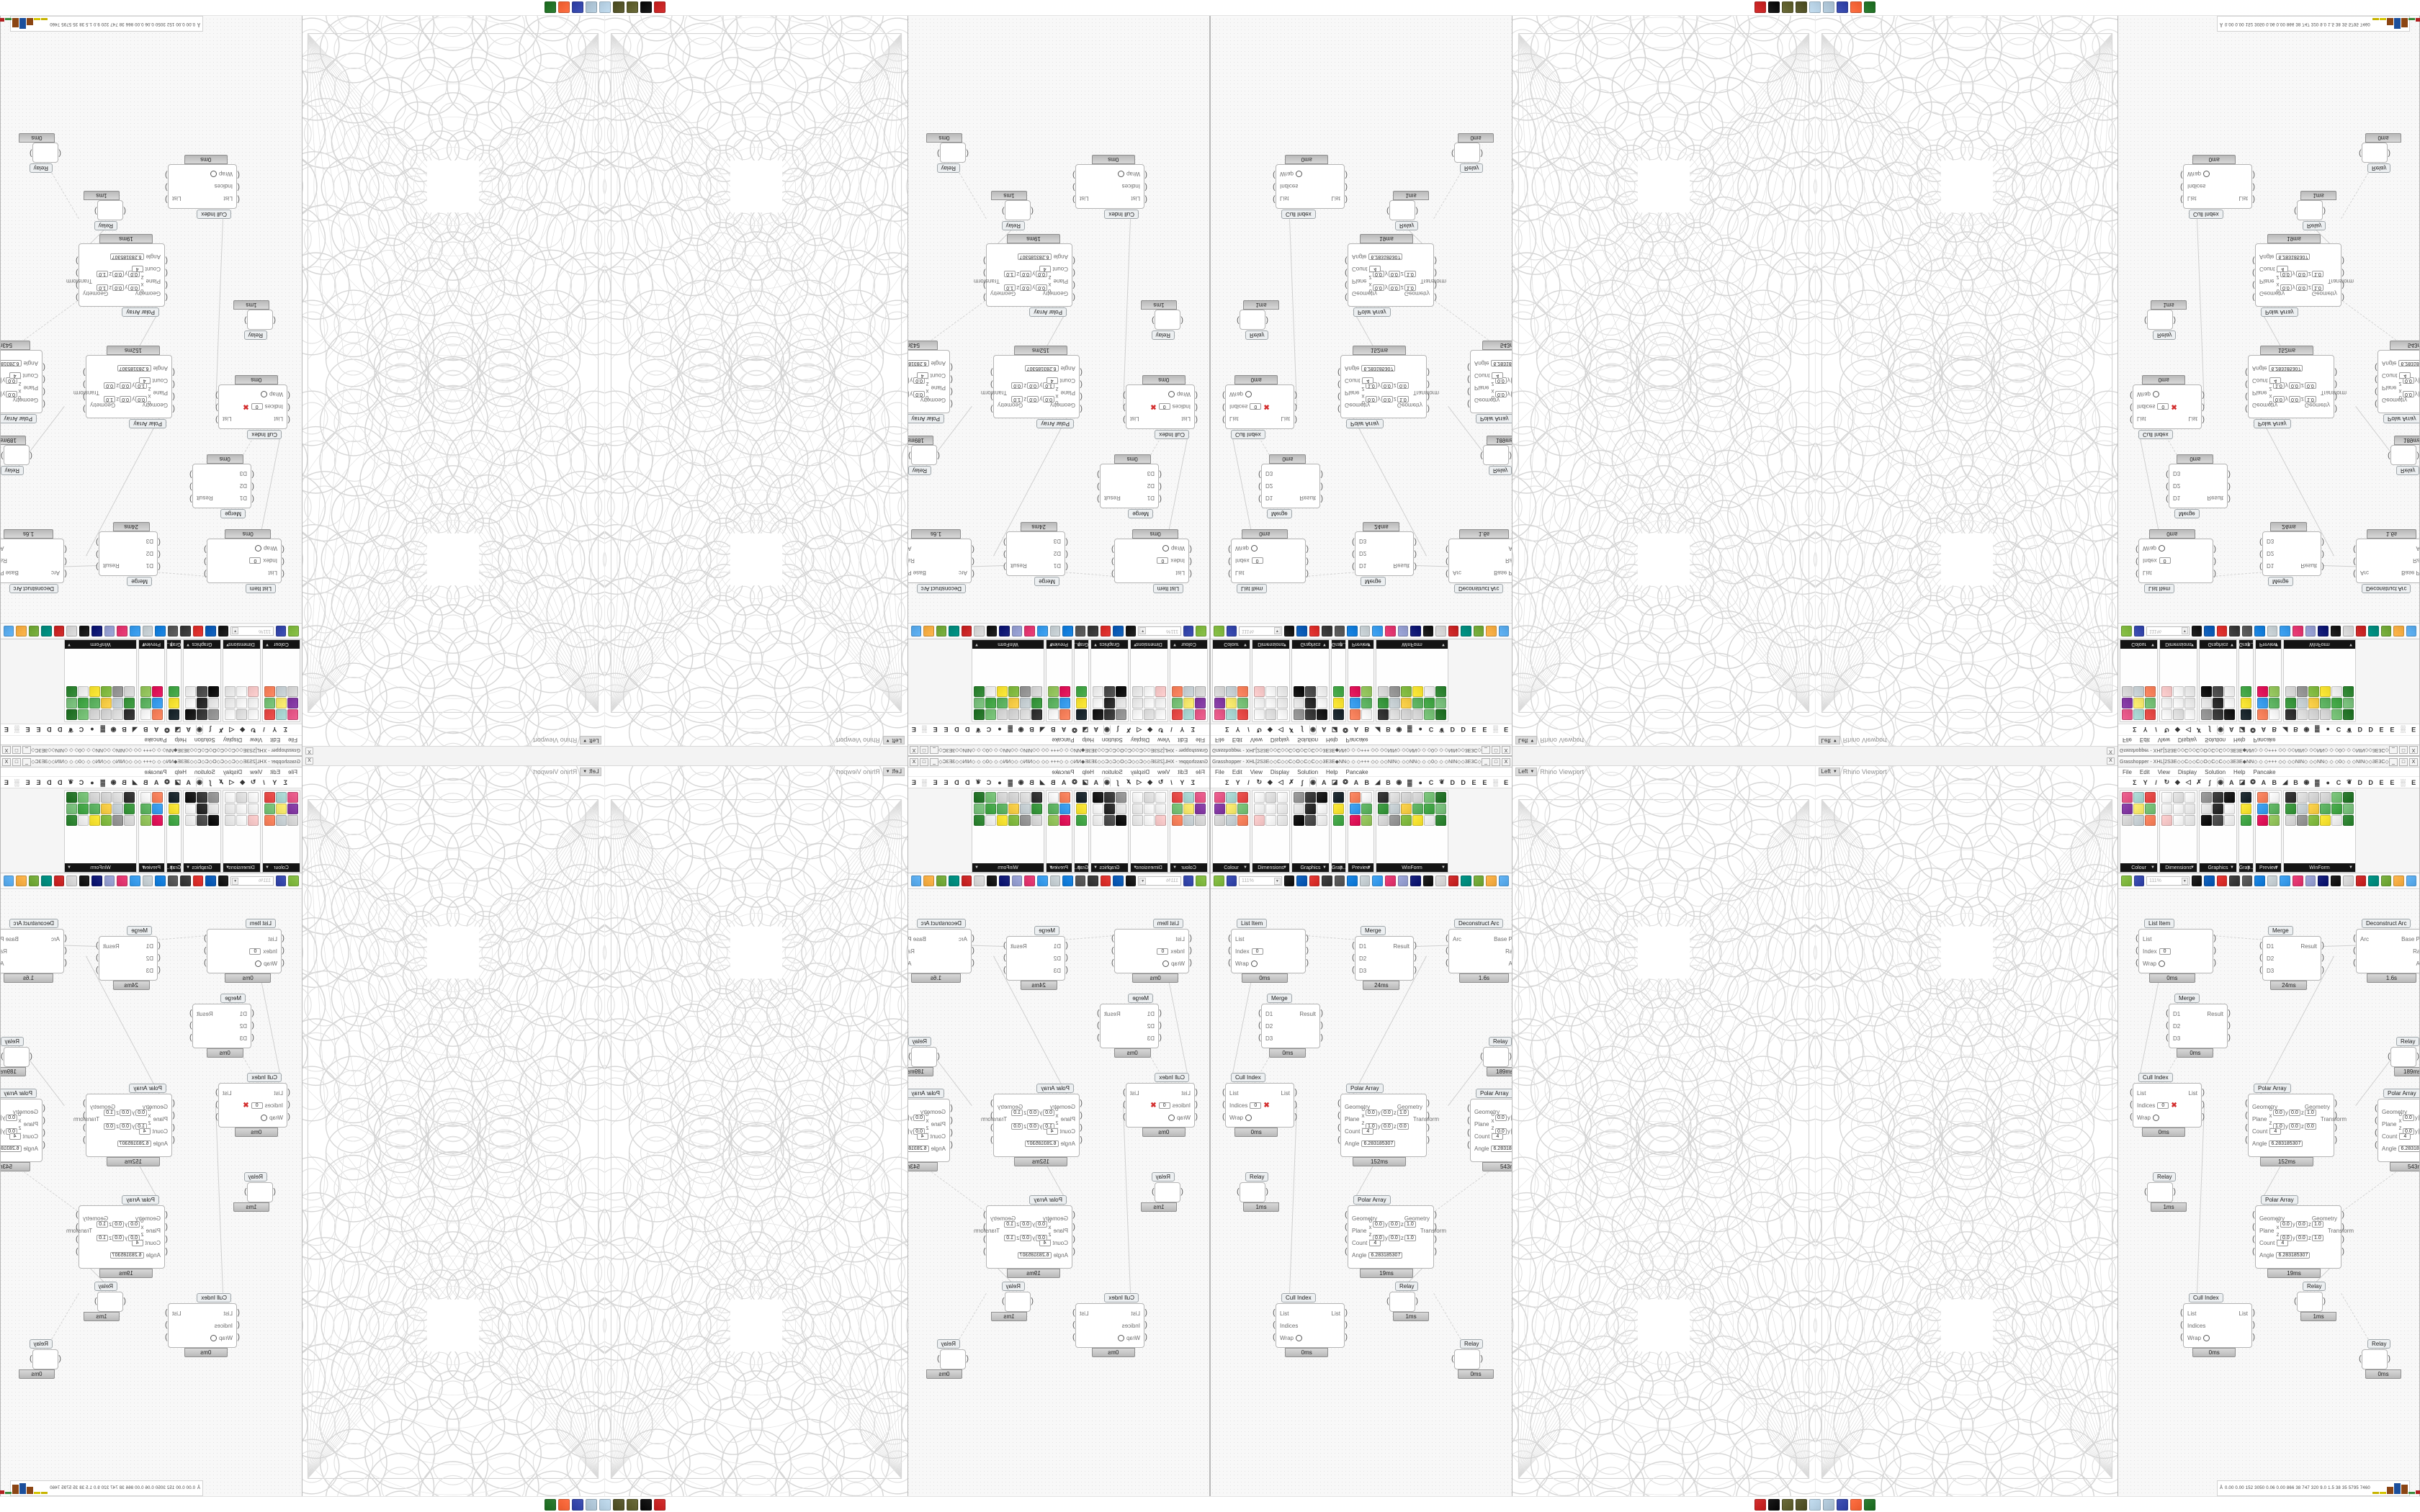 This screenshot has height=1512, width=2420. Describe the element at coordinates (1045, 1243) in the screenshot. I see `count-value: 4` at that location.